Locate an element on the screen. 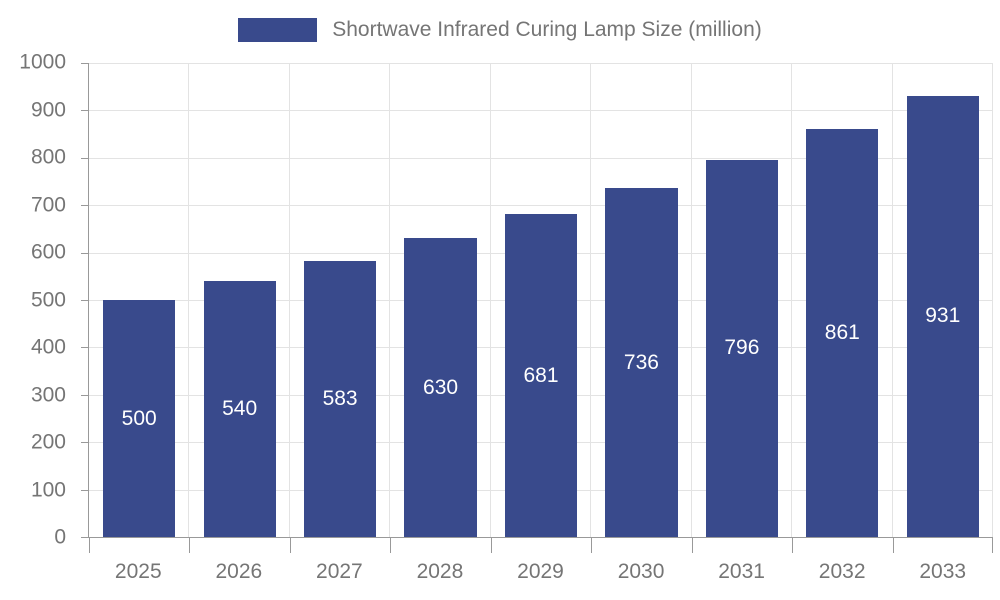  bar: 630 is located at coordinates (440, 387).